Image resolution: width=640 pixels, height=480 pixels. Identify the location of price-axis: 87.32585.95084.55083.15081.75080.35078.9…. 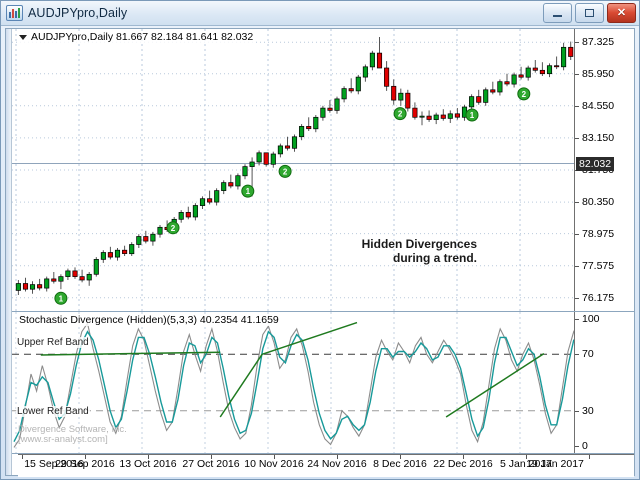
(604, 170).